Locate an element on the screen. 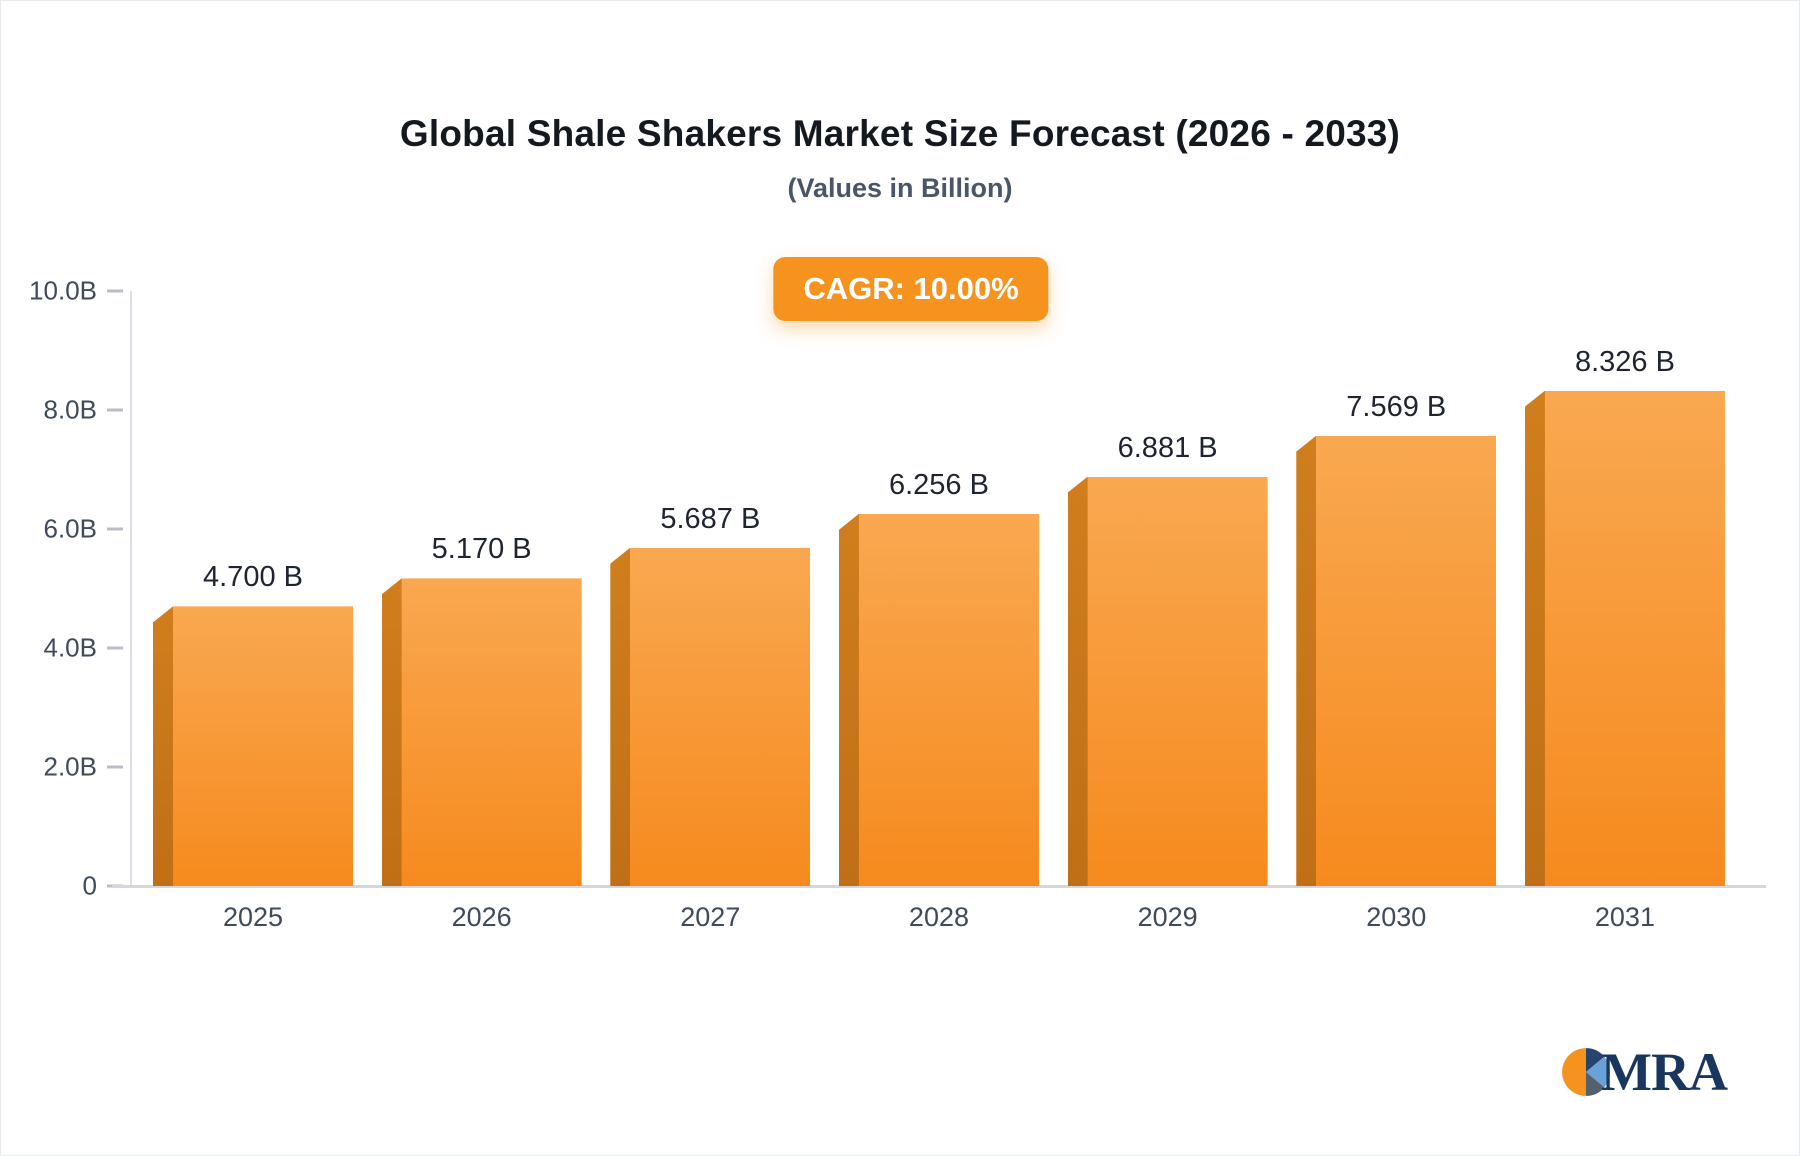  bar-group: 8.326 B 2031 is located at coordinates (1624, 611).